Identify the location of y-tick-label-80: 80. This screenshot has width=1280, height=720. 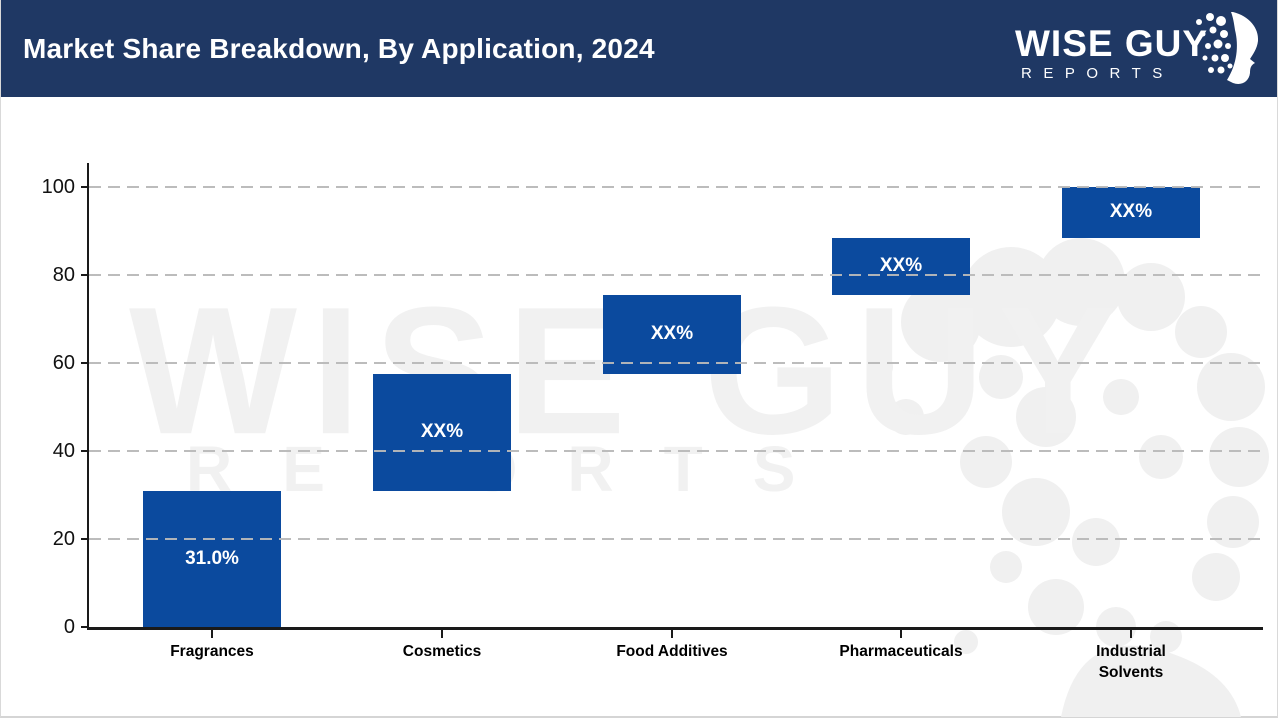
(63, 275).